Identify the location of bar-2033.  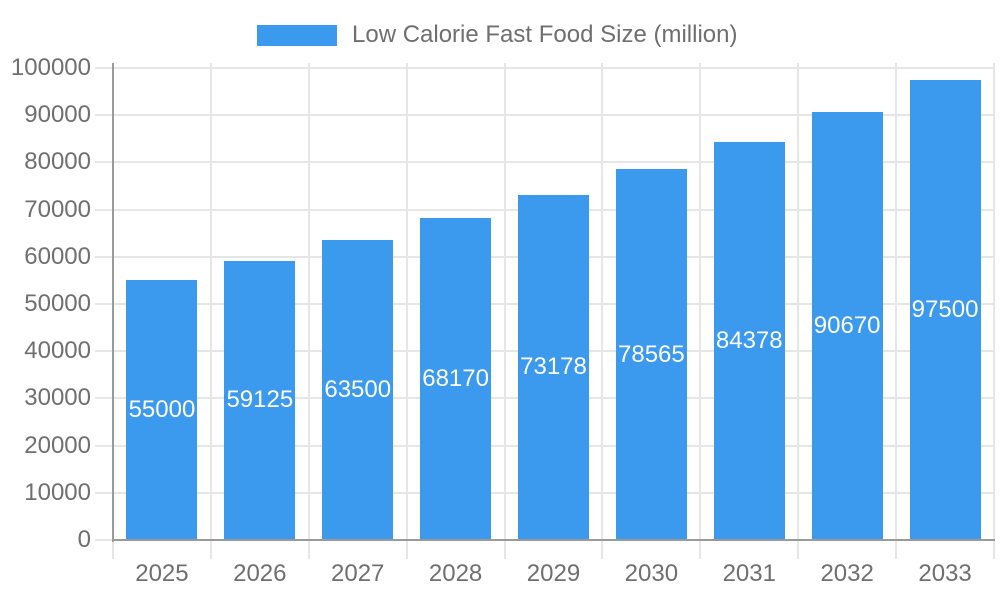
(945, 309).